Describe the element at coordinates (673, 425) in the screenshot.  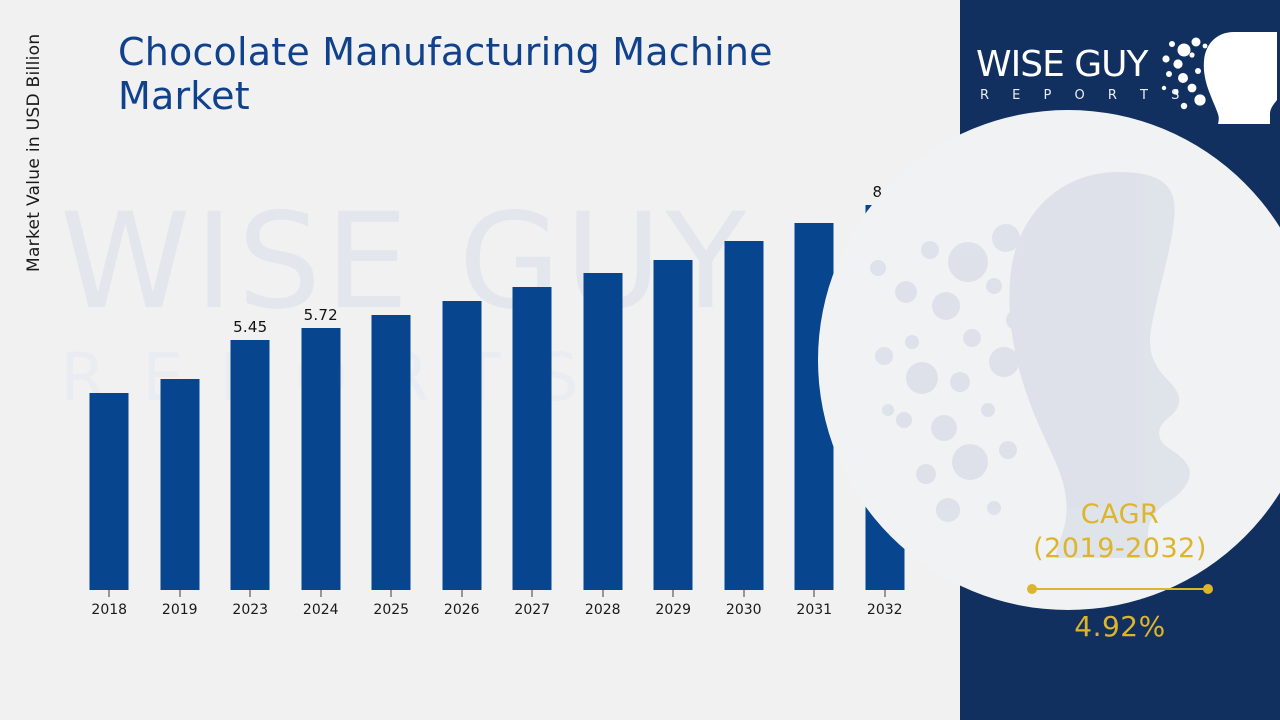
I see `bar-2029` at that location.